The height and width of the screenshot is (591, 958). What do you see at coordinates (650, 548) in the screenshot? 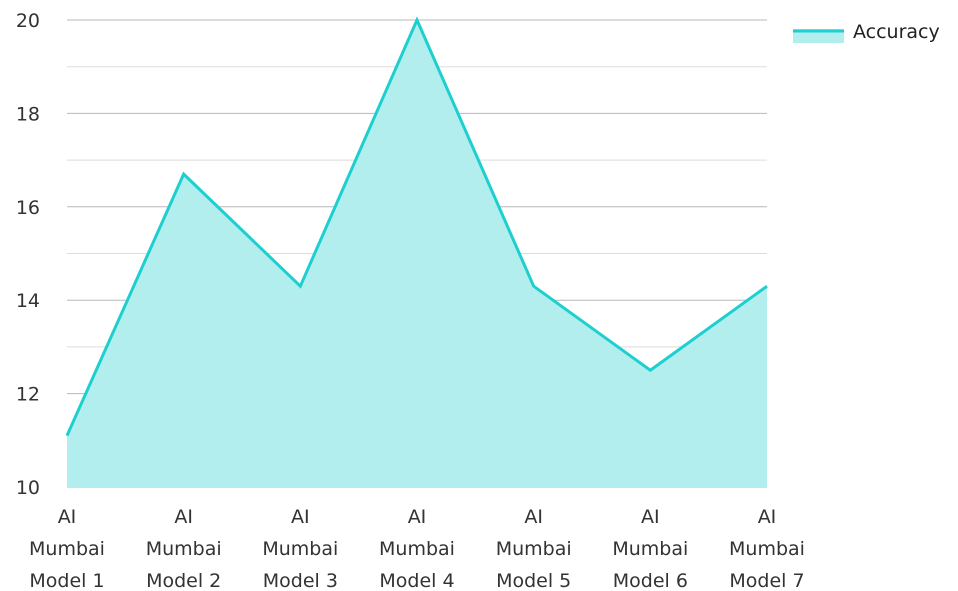
I see `x-tick-label: AI Mumbai Model 6` at bounding box center [650, 548].